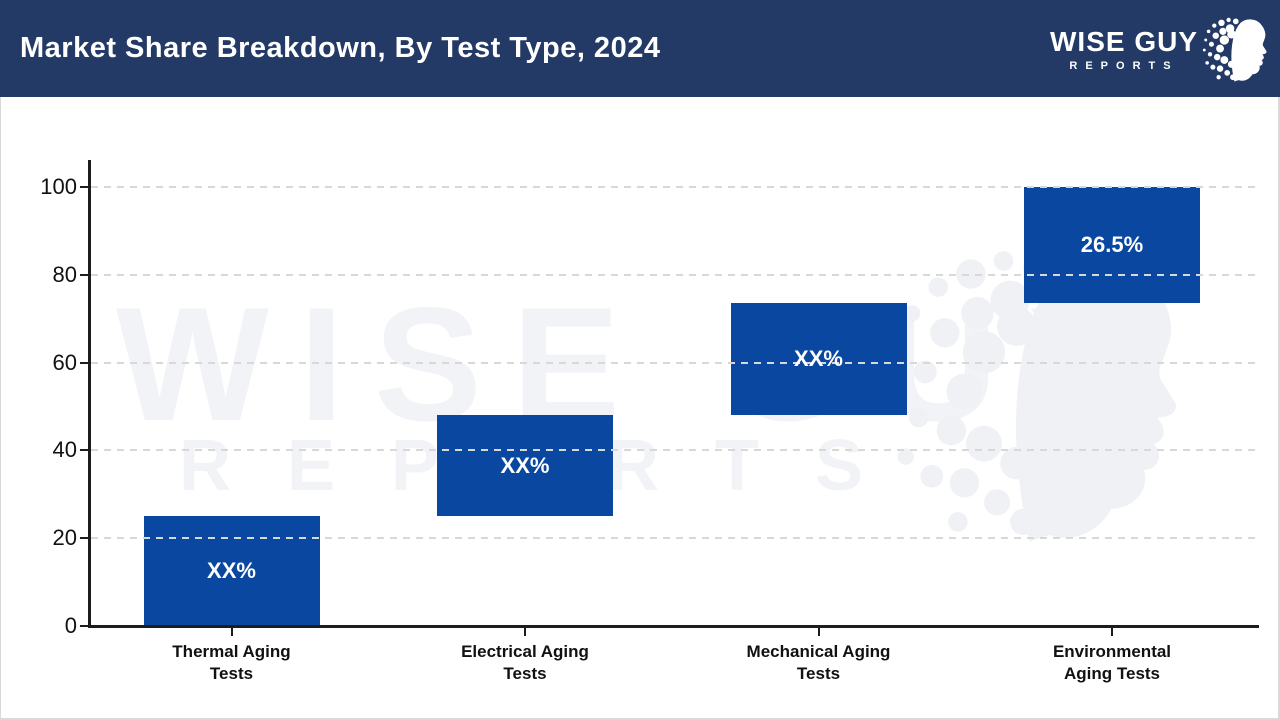  I want to click on y-axis-line, so click(89, 394).